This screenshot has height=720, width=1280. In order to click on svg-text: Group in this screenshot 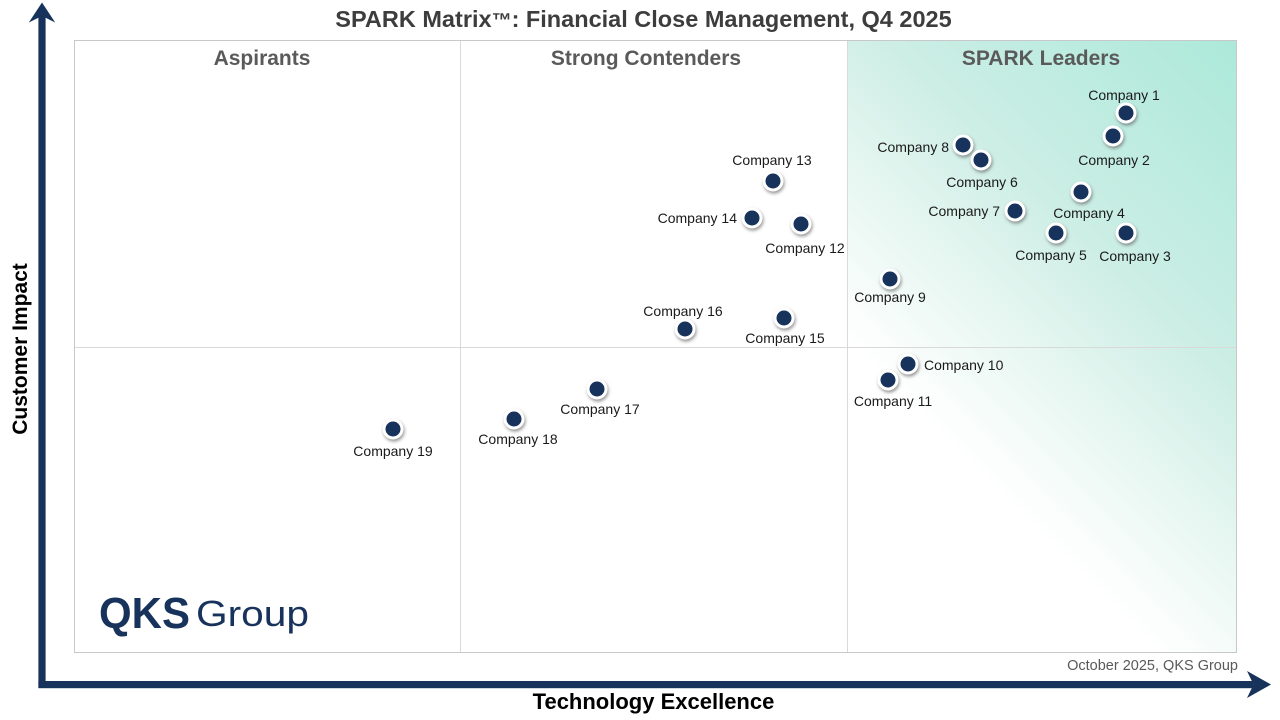, I will do `click(252, 613)`.